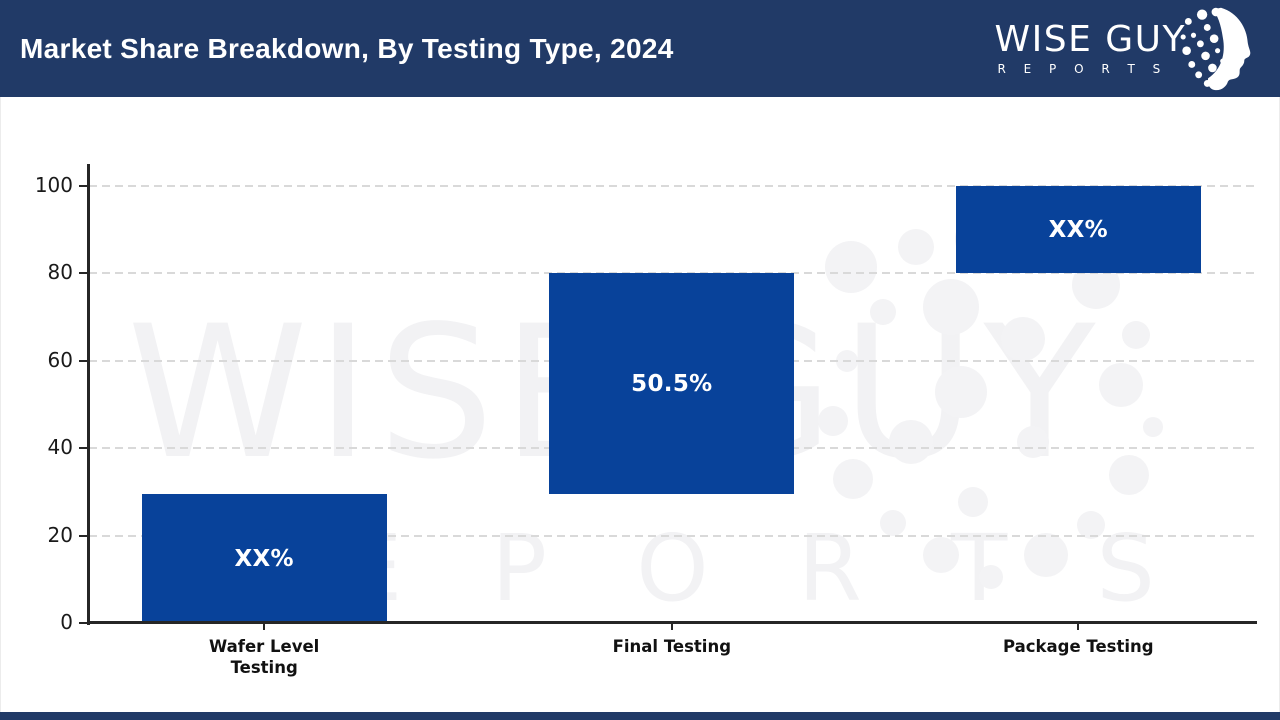 The height and width of the screenshot is (720, 1280). I want to click on category-label-line: Package Testing, so click(1078, 646).